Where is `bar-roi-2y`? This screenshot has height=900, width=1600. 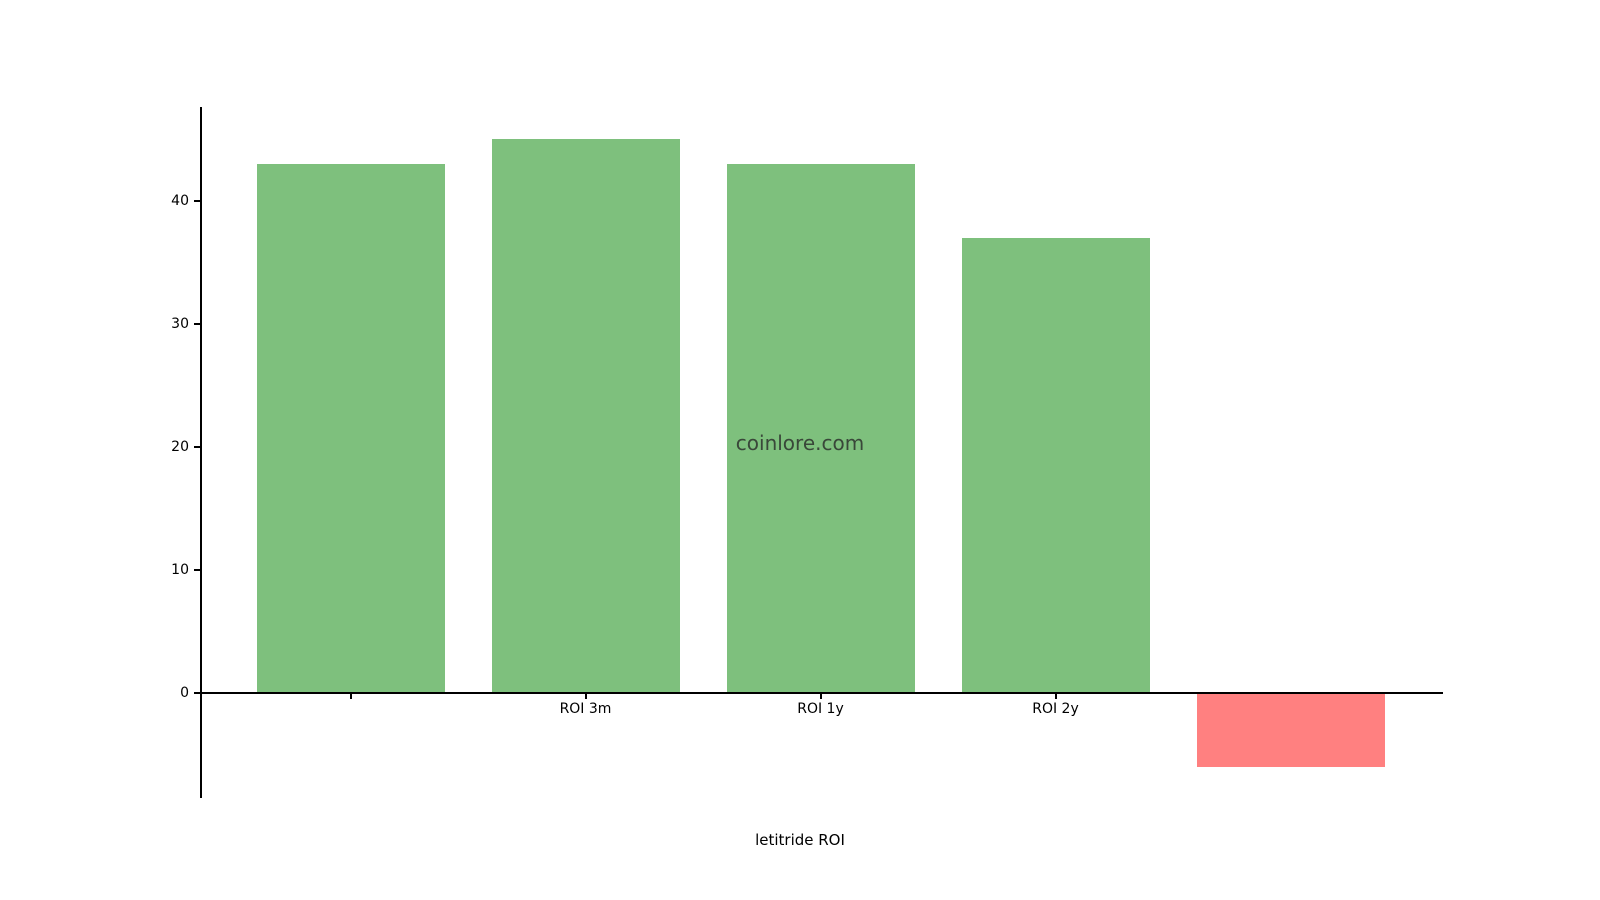 bar-roi-2y is located at coordinates (1055, 465).